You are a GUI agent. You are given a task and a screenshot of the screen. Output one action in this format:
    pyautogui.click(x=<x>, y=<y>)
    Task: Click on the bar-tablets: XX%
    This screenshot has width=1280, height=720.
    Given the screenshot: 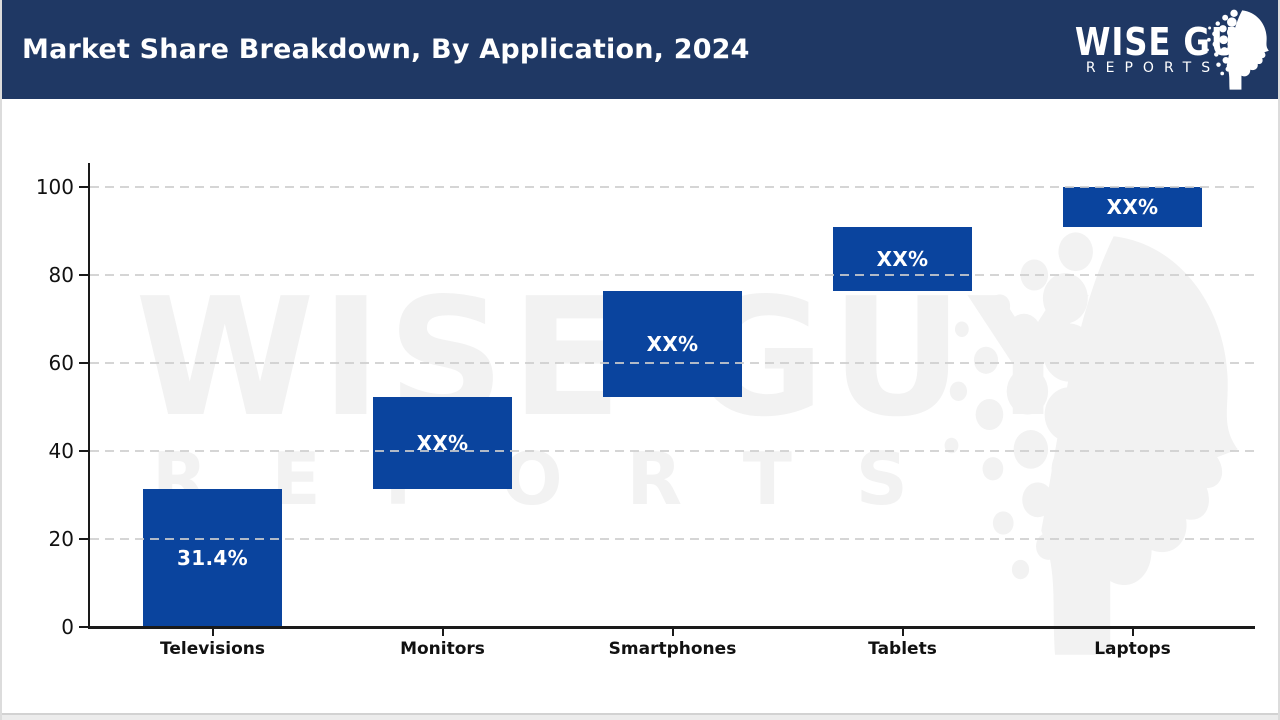 What is the action you would take?
    pyautogui.click(x=902, y=258)
    